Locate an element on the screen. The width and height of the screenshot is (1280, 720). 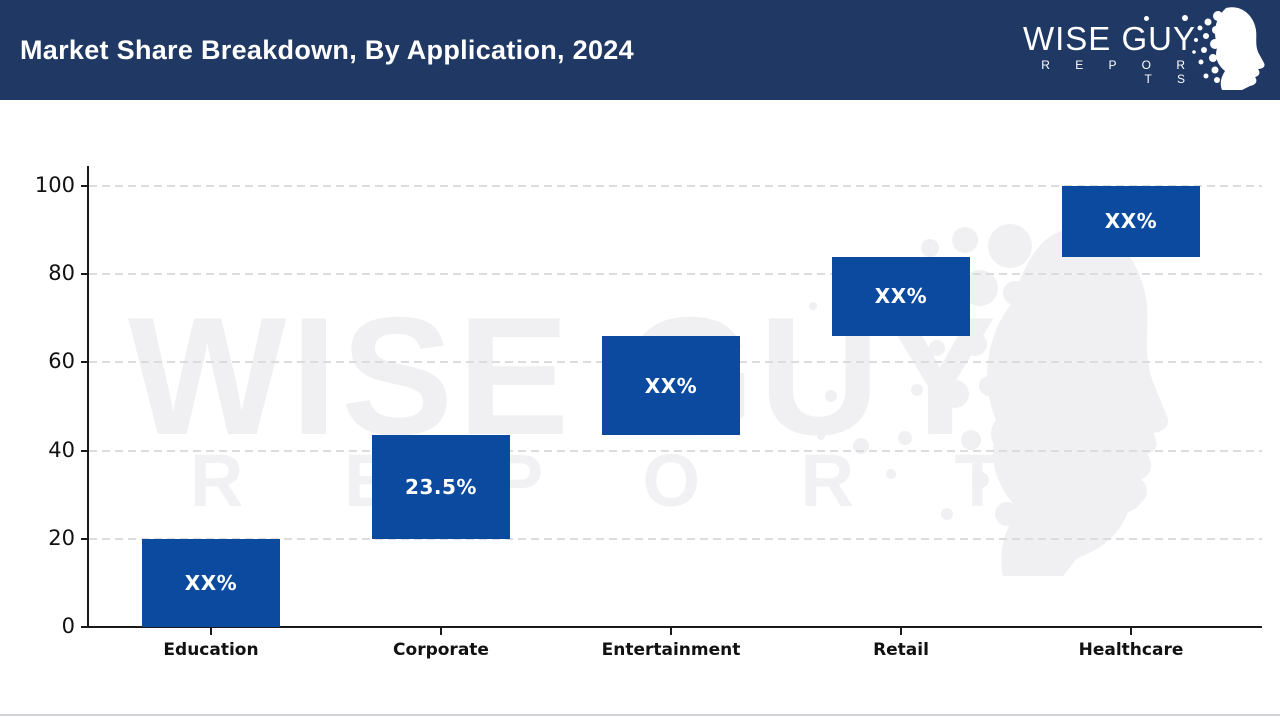
bar-education: XX% is located at coordinates (211, 582).